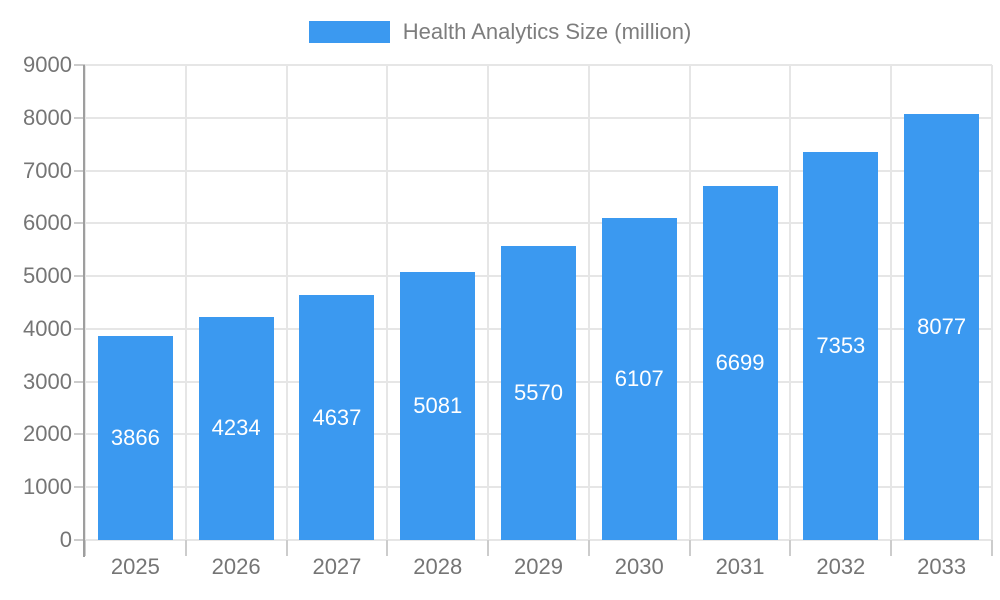 This screenshot has width=1000, height=600. Describe the element at coordinates (135, 566) in the screenshot. I see `x-tick-label: 2025` at that location.